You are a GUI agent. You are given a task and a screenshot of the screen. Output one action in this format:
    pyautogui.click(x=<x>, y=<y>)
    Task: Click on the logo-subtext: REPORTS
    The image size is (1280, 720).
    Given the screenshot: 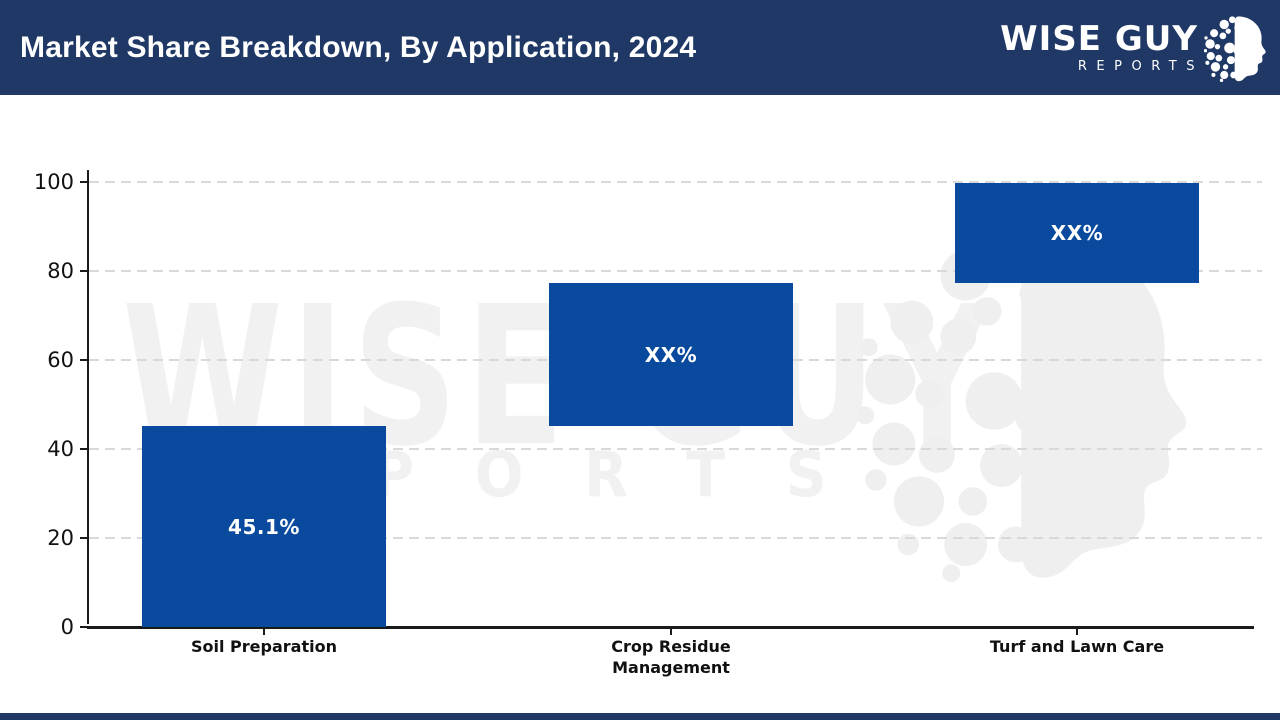 What is the action you would take?
    pyautogui.click(x=1140, y=66)
    